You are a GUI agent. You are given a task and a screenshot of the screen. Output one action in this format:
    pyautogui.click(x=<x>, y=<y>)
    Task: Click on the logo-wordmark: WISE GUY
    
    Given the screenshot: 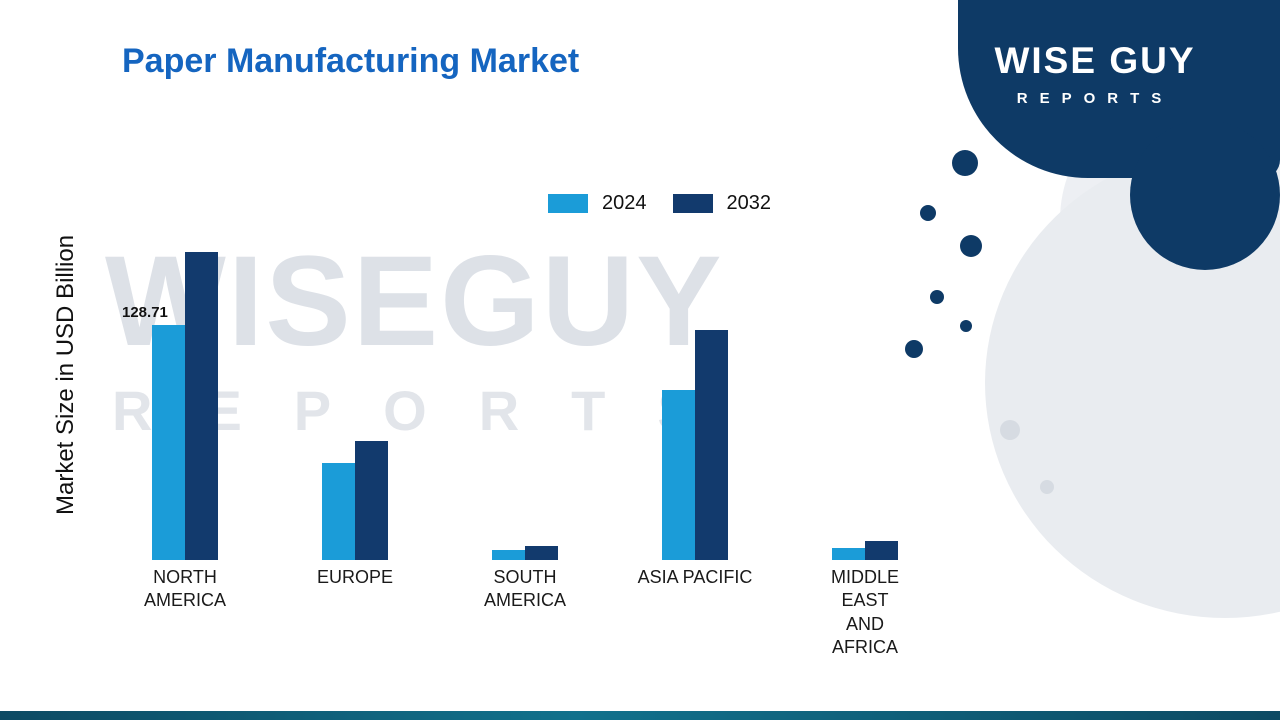 What is the action you would take?
    pyautogui.click(x=1095, y=60)
    